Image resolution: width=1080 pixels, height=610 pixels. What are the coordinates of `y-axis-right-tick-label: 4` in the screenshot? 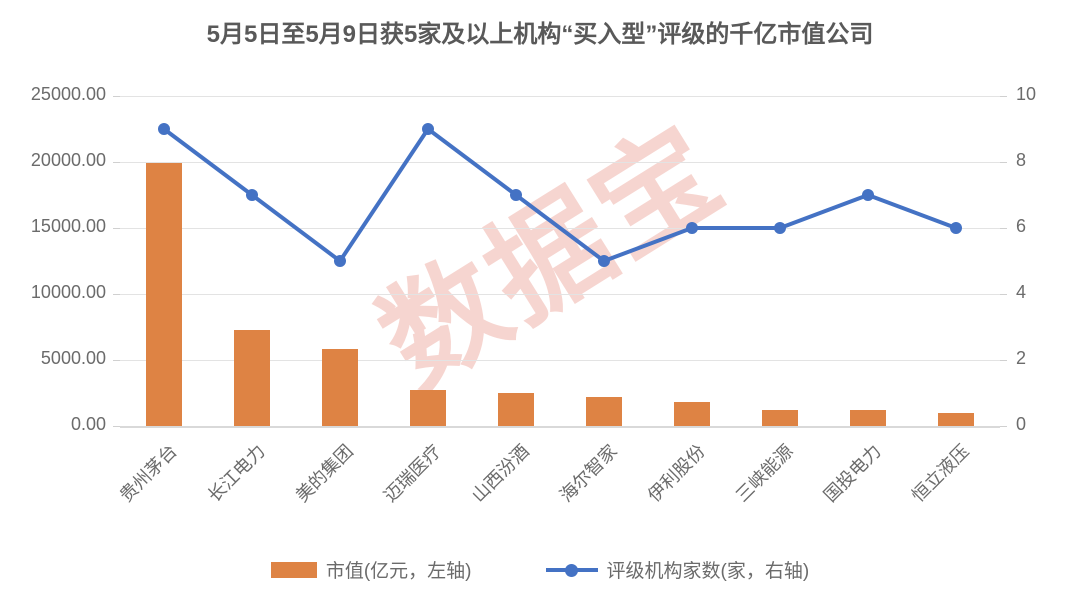 It's located at (1021, 292).